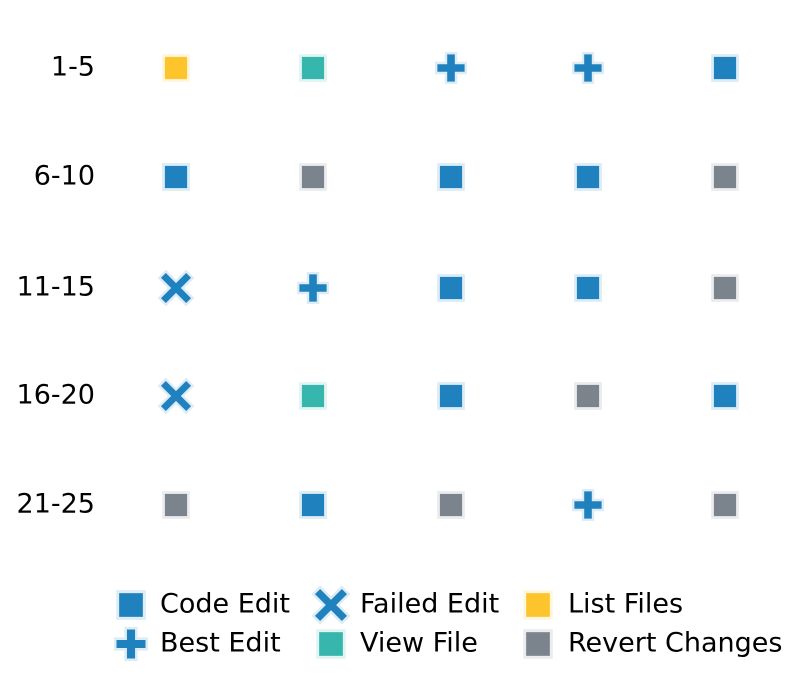  I want to click on x-icon, so click(331, 605).